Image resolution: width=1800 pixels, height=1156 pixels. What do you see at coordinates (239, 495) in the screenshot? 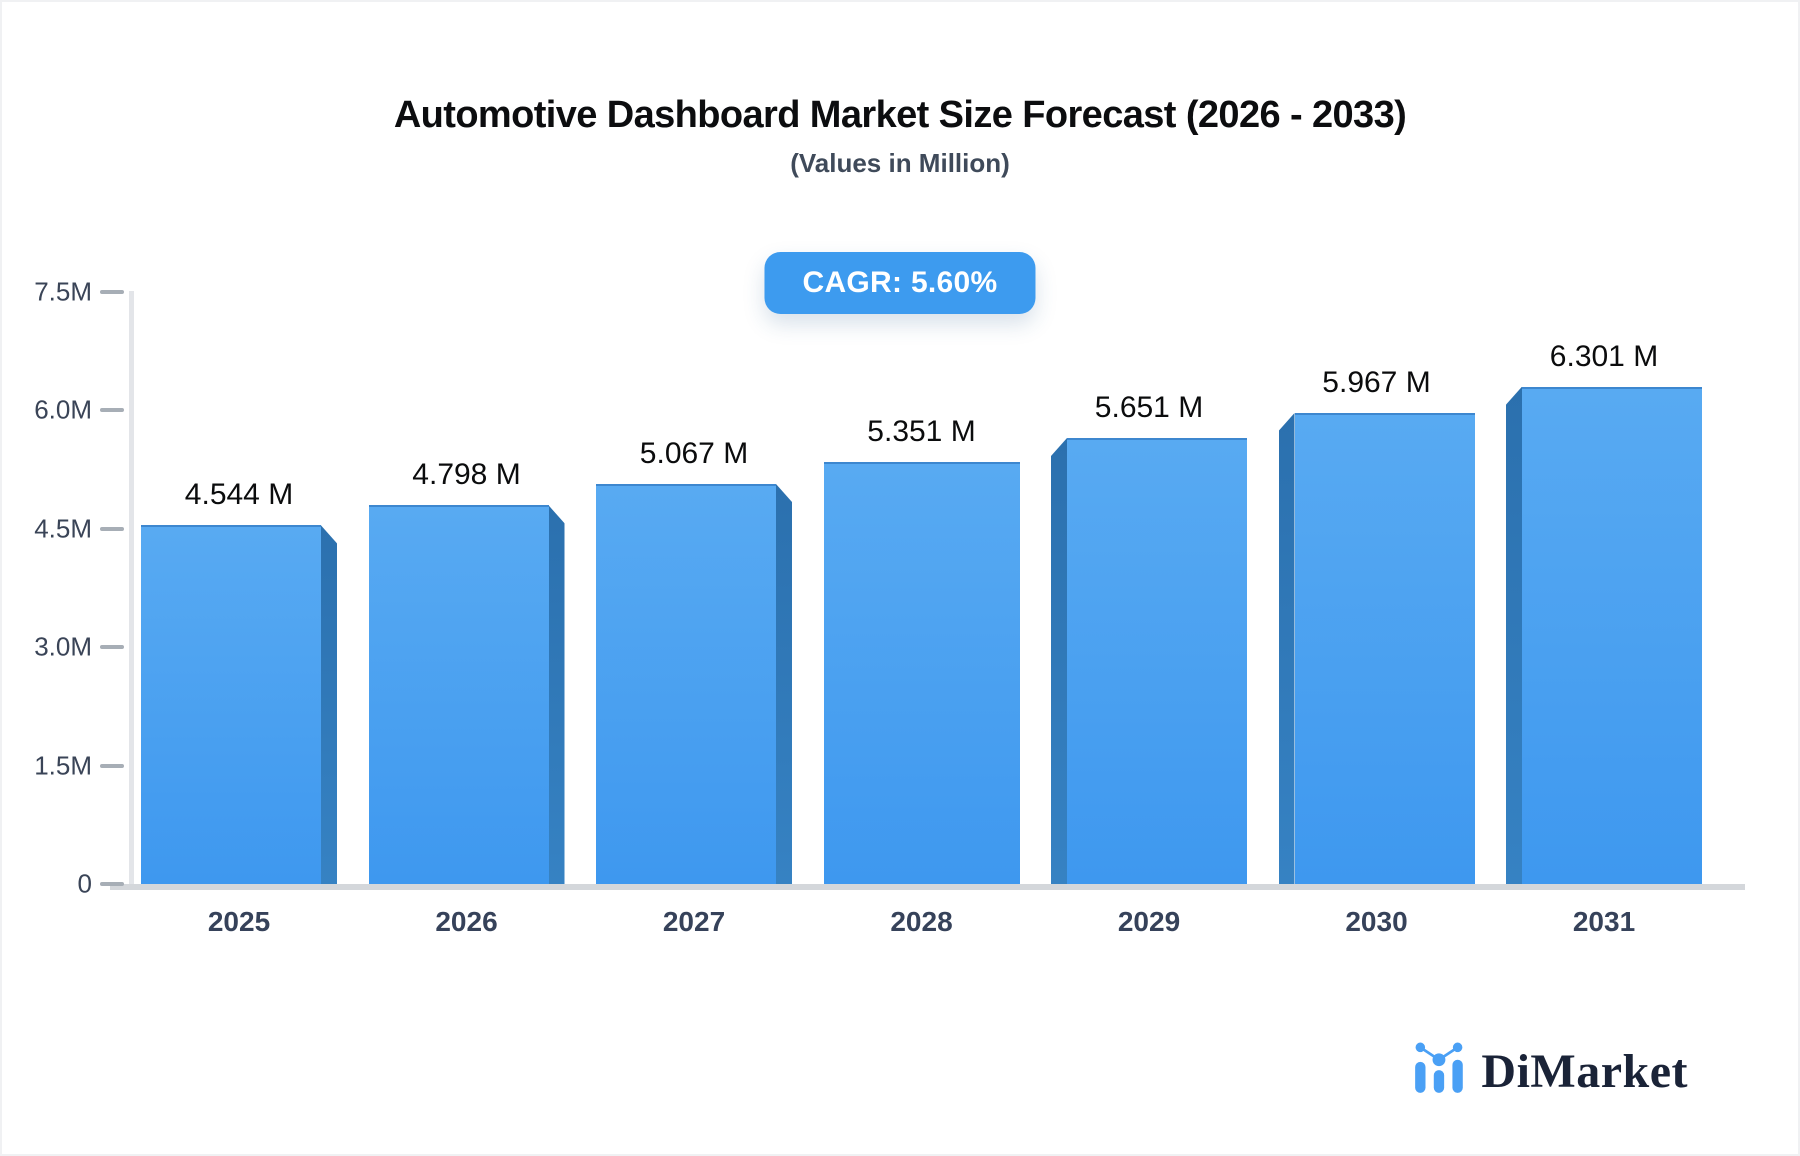
I see `bar-value-label: 4.544 M` at bounding box center [239, 495].